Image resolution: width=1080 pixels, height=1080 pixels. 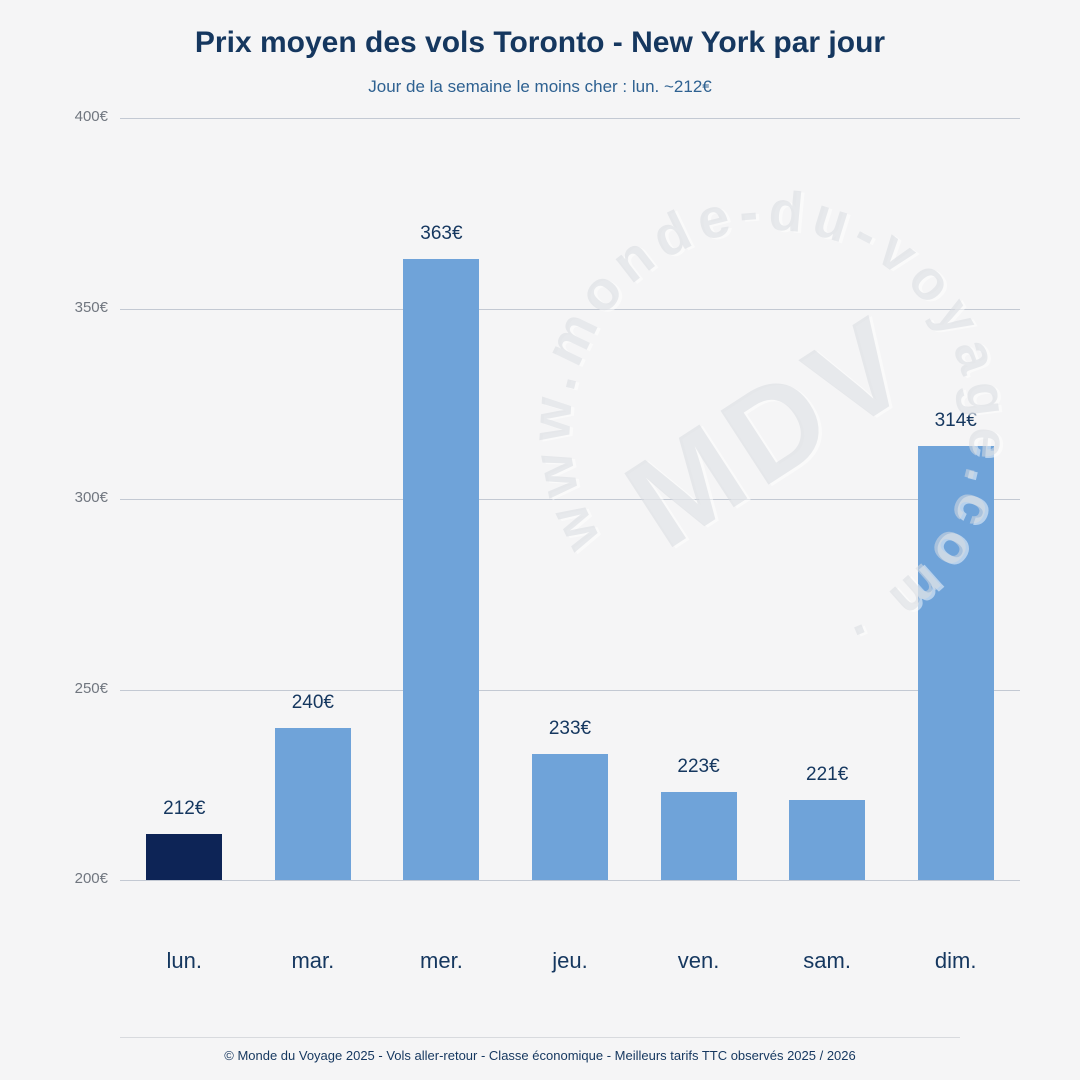 What do you see at coordinates (570, 729) in the screenshot?
I see `bar-value-label: 233€` at bounding box center [570, 729].